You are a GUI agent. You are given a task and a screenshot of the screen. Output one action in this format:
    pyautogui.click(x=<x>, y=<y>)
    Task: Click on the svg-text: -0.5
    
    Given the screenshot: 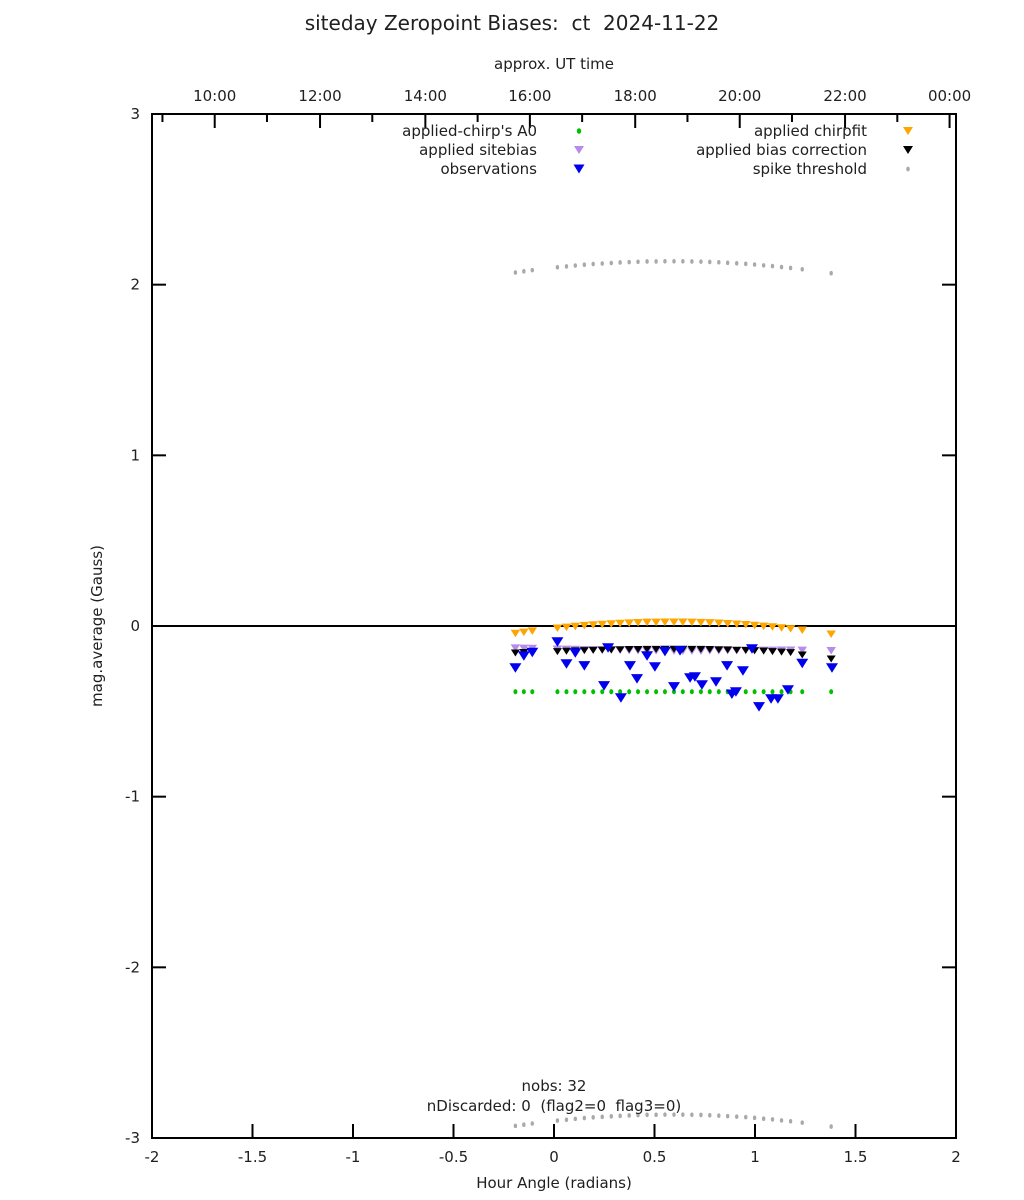 What is the action you would take?
    pyautogui.click(x=453, y=1157)
    